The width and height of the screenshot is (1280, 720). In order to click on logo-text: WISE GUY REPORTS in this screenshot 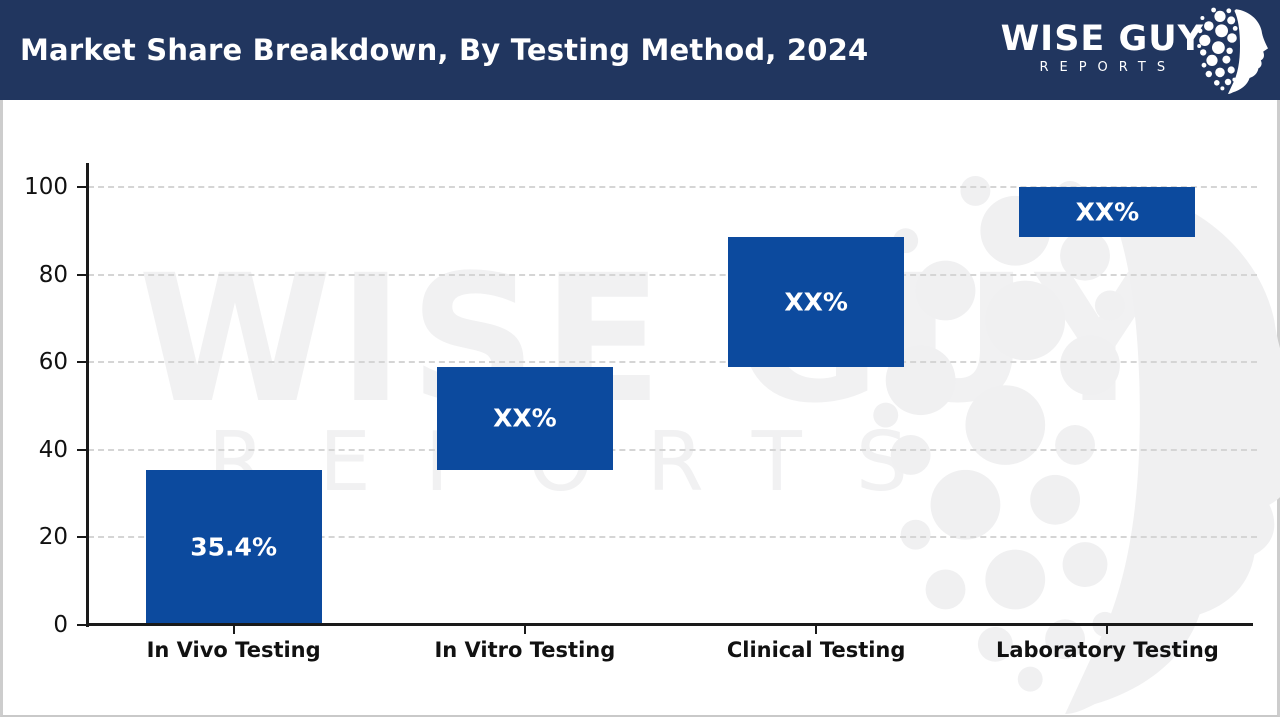, I will do `click(1102, 47)`.